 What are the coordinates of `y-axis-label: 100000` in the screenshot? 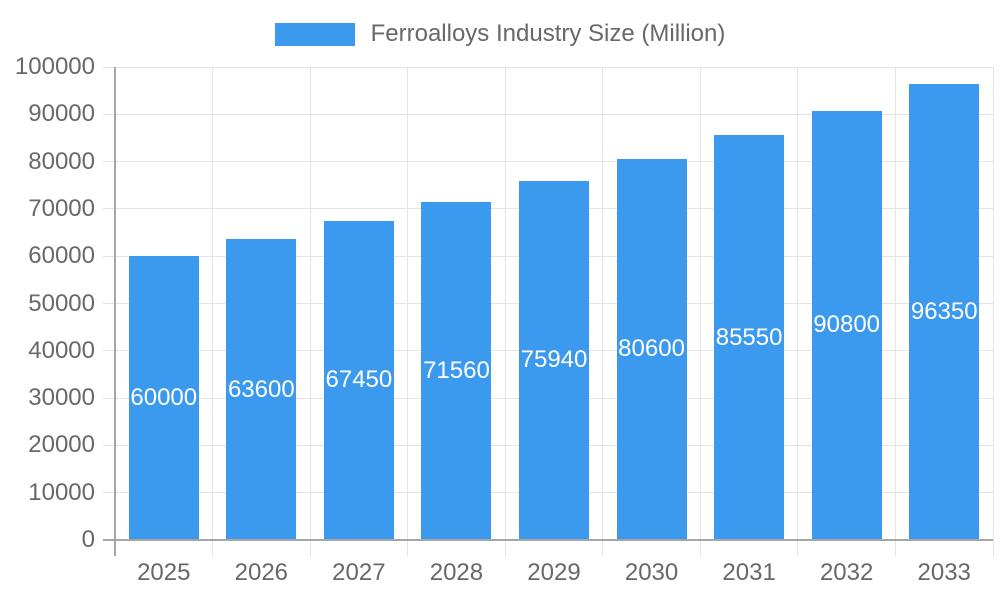 It's located at (54, 66).